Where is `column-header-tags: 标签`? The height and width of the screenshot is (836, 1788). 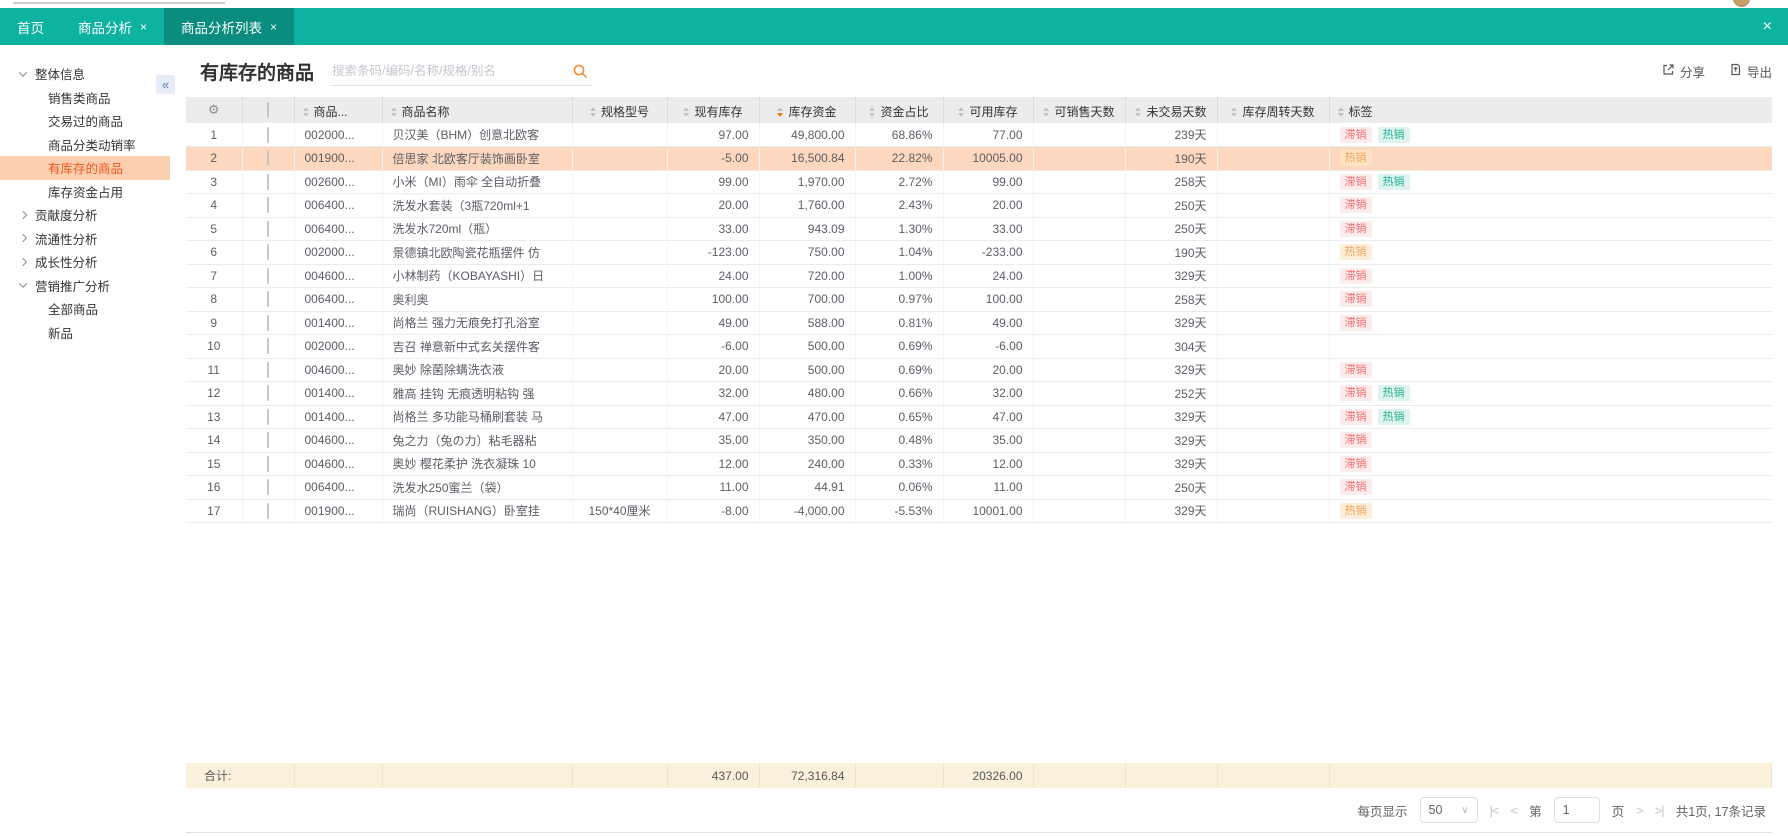 column-header-tags: 标签 is located at coordinates (1550, 110).